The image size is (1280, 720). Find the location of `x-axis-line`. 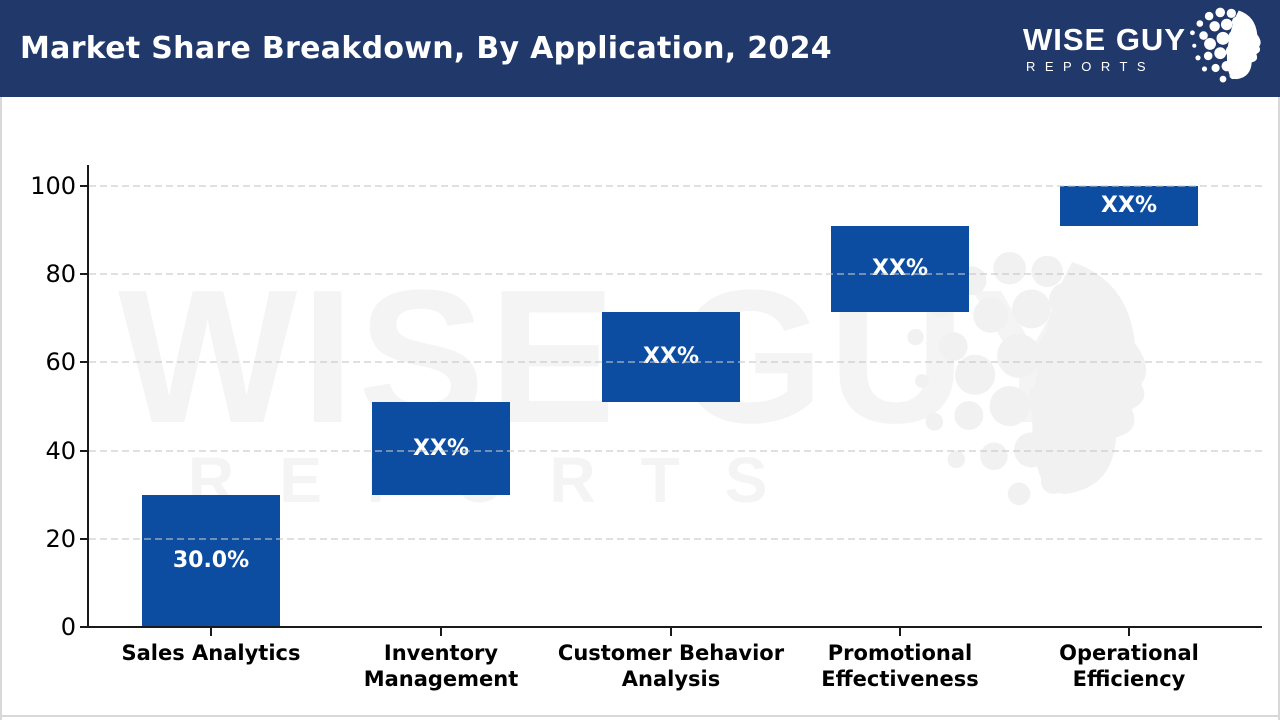

x-axis-line is located at coordinates (674, 627).